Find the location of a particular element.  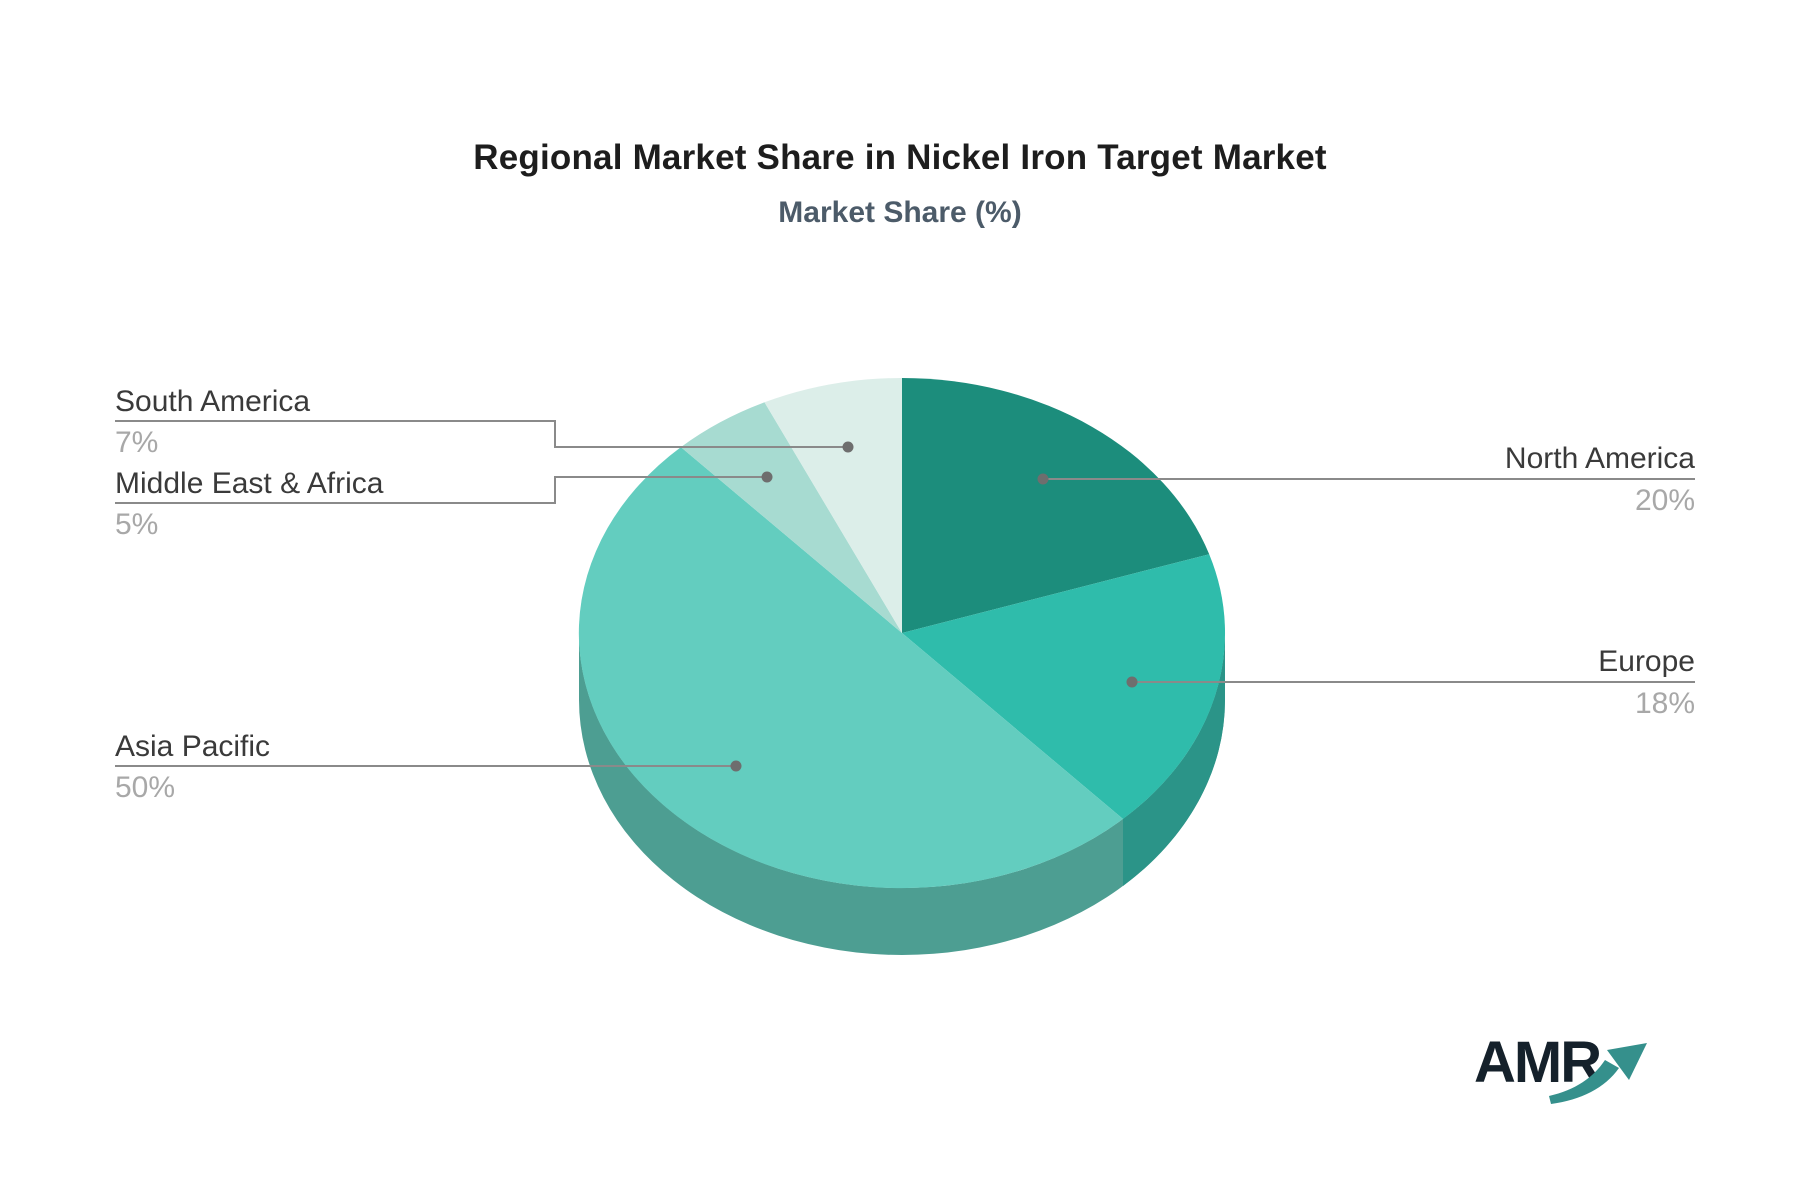

slice-label-middle-east-africa: Middle East & Africa is located at coordinates (249, 483).